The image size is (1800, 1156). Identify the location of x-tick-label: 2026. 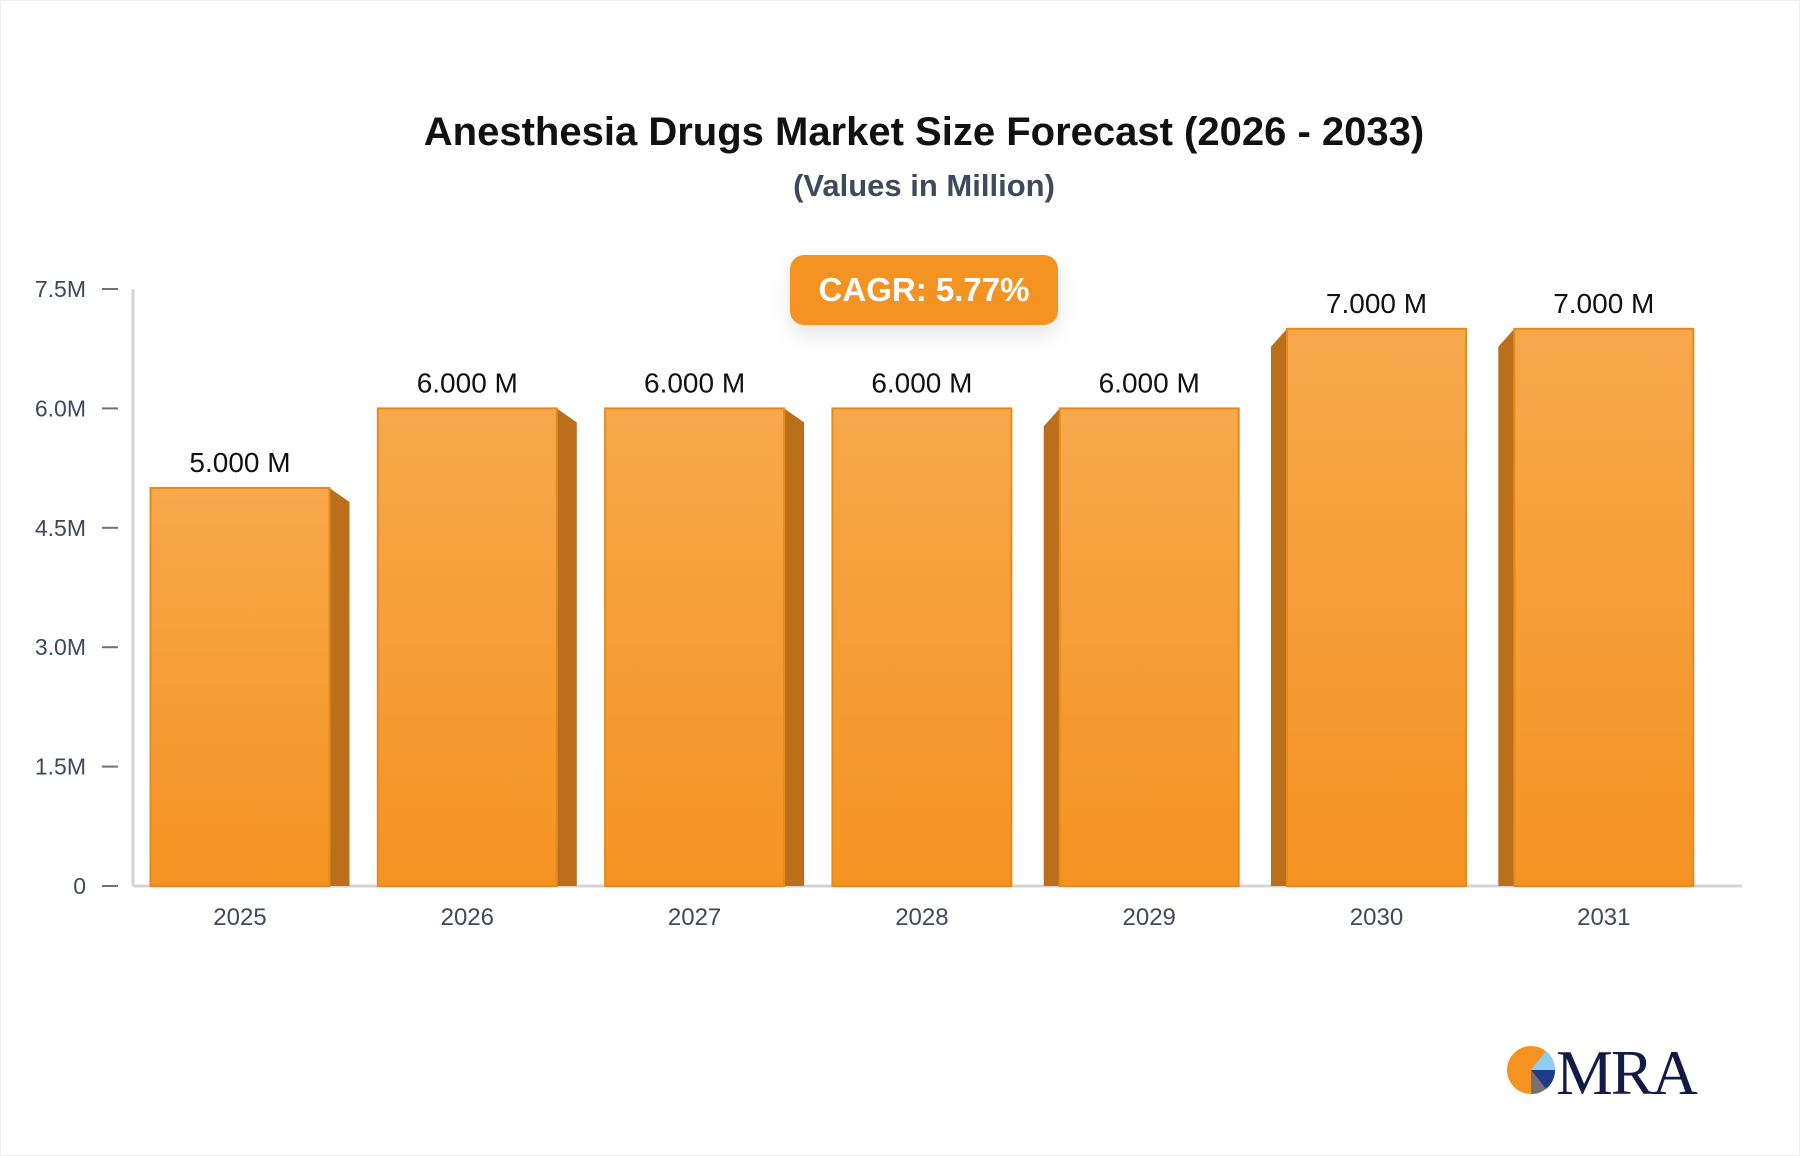
(467, 917).